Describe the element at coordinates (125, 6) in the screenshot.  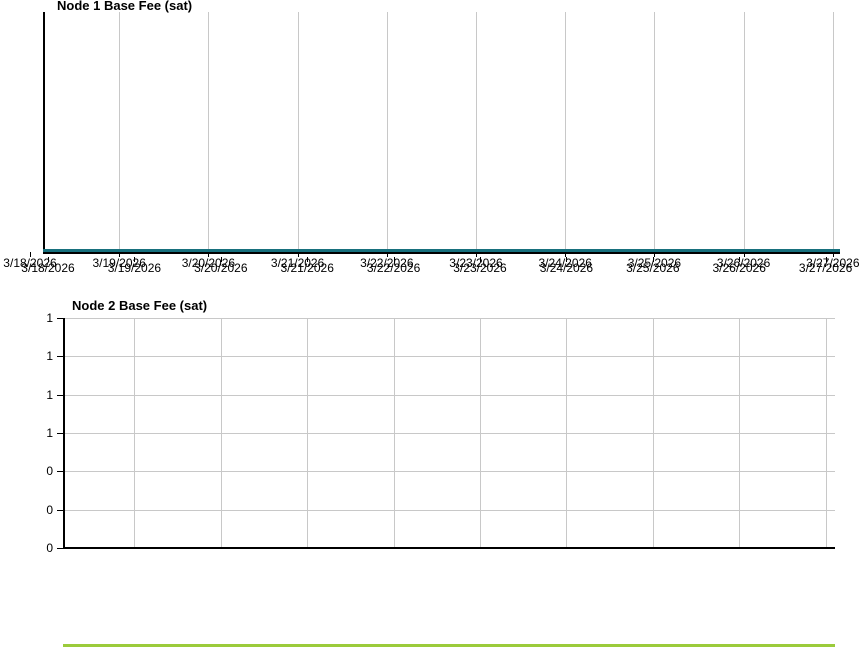
I see `chart-title-node-1: Node 1 Base Fee (sat)` at that location.